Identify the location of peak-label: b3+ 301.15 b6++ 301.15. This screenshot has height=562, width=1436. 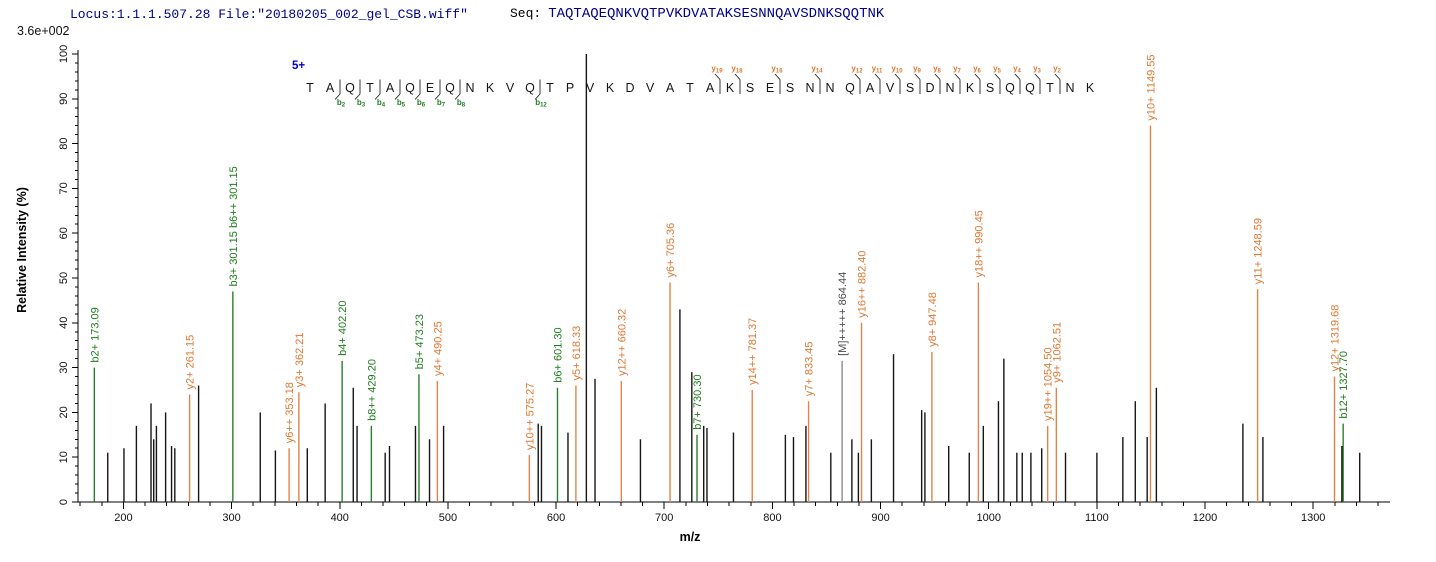
(234, 226).